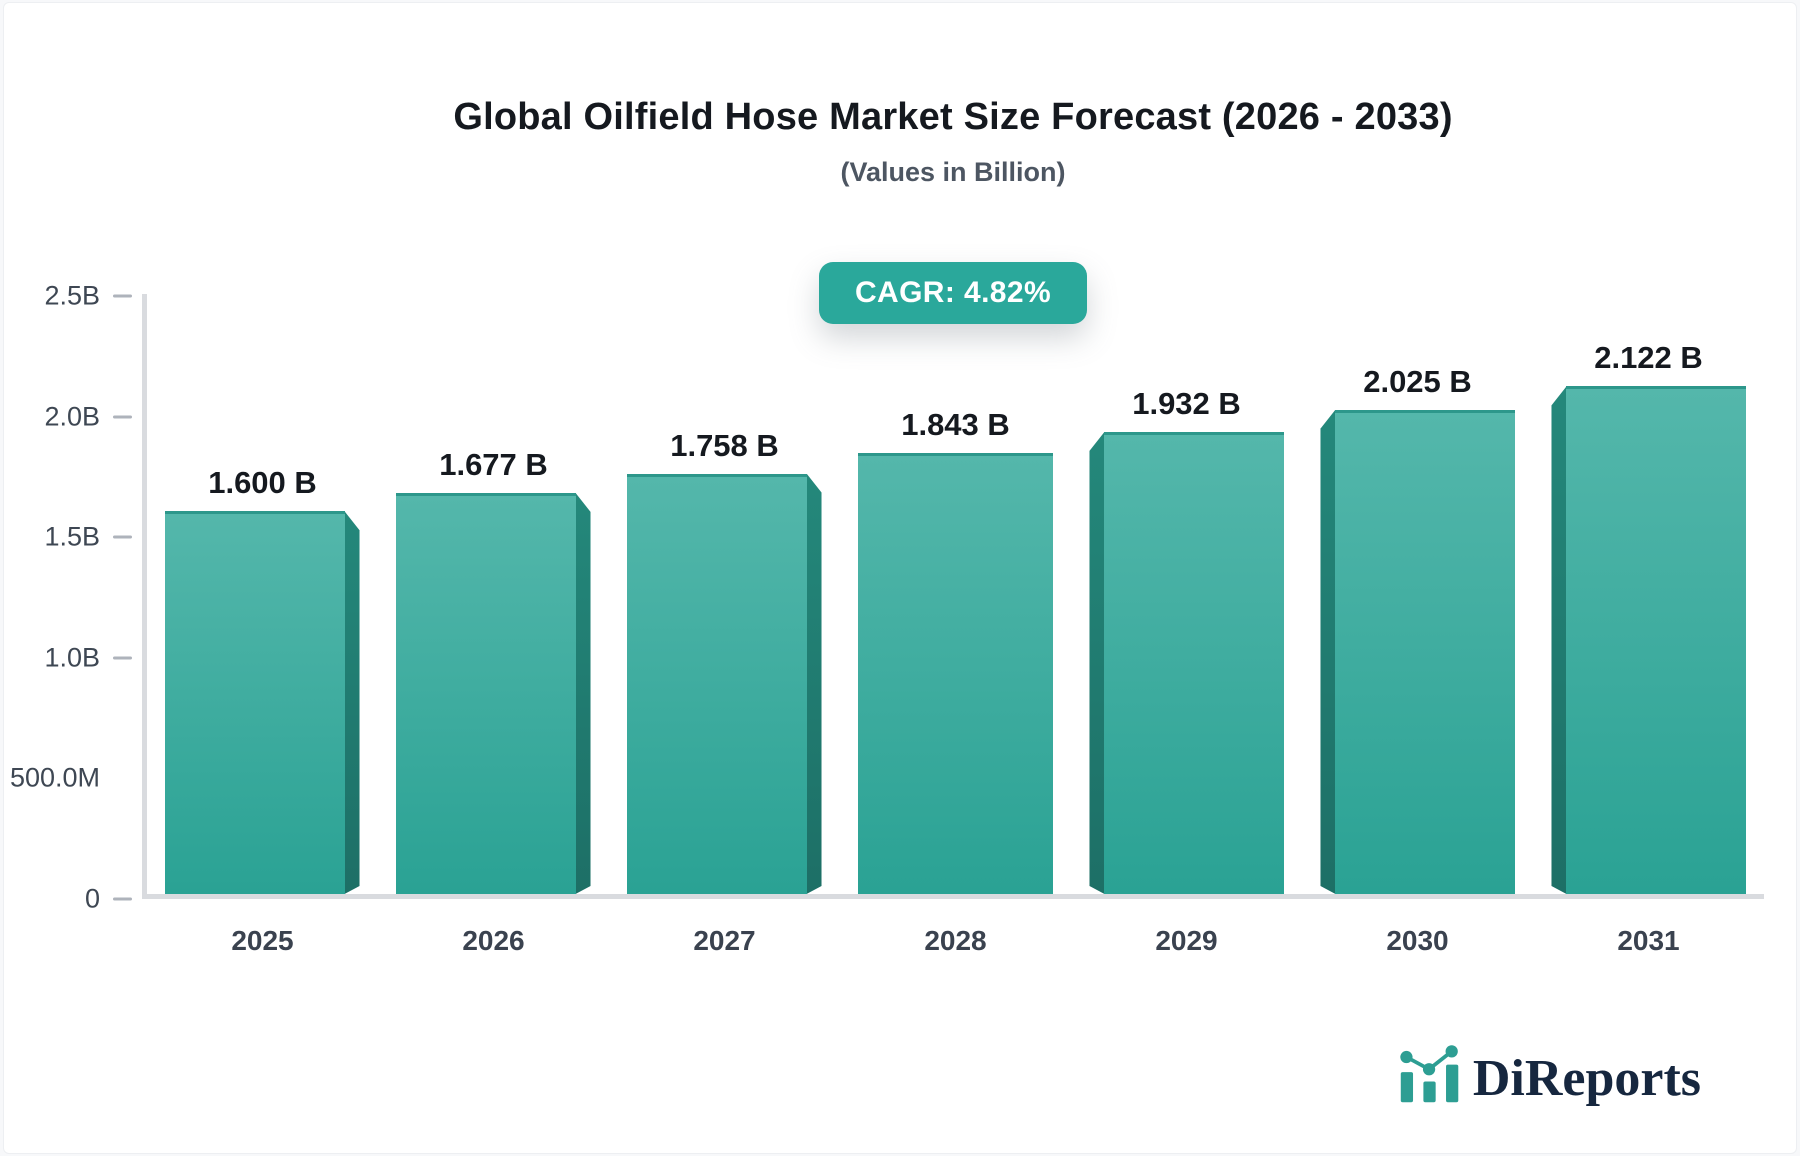 This screenshot has height=1156, width=1800. What do you see at coordinates (1586, 1078) in the screenshot?
I see `logo-text: DiReports` at bounding box center [1586, 1078].